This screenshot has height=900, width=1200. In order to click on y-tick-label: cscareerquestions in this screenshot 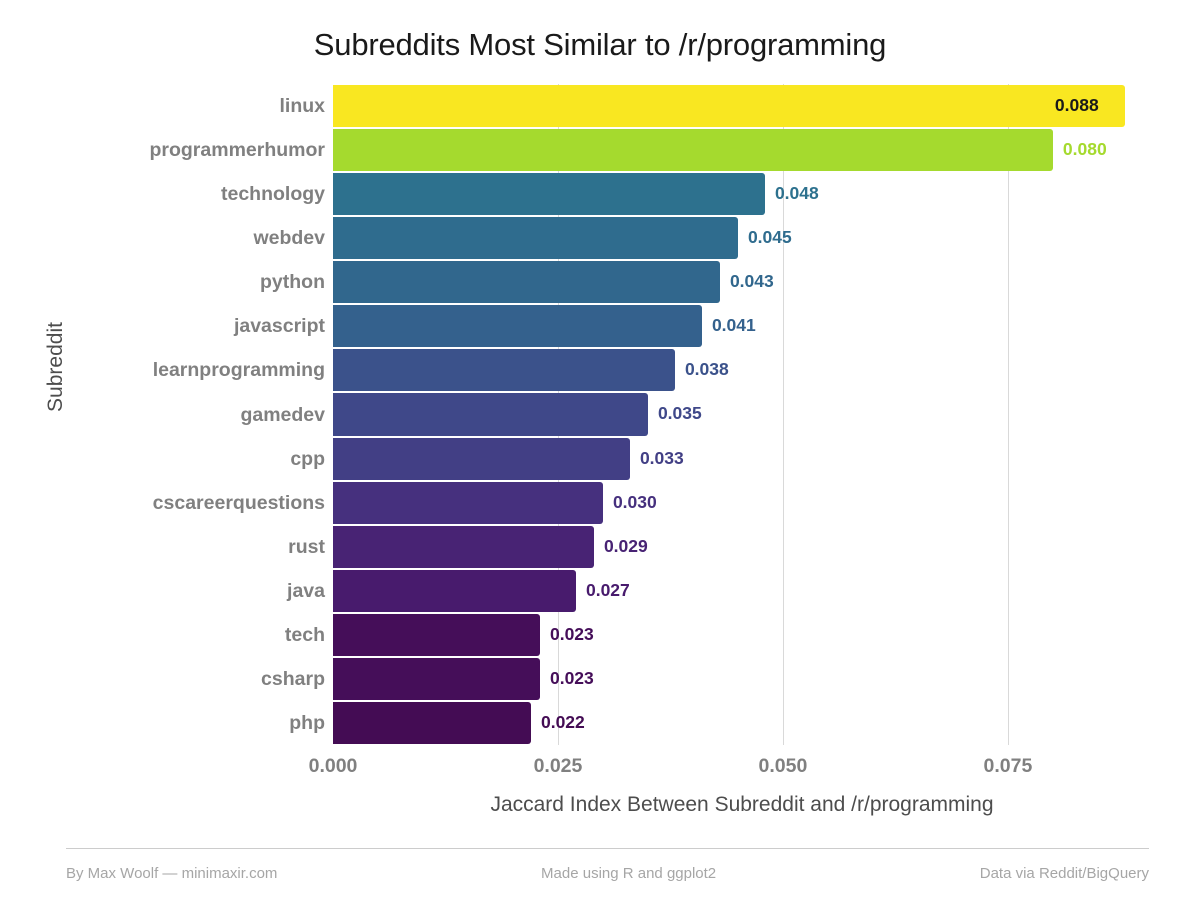, I will do `click(238, 502)`.